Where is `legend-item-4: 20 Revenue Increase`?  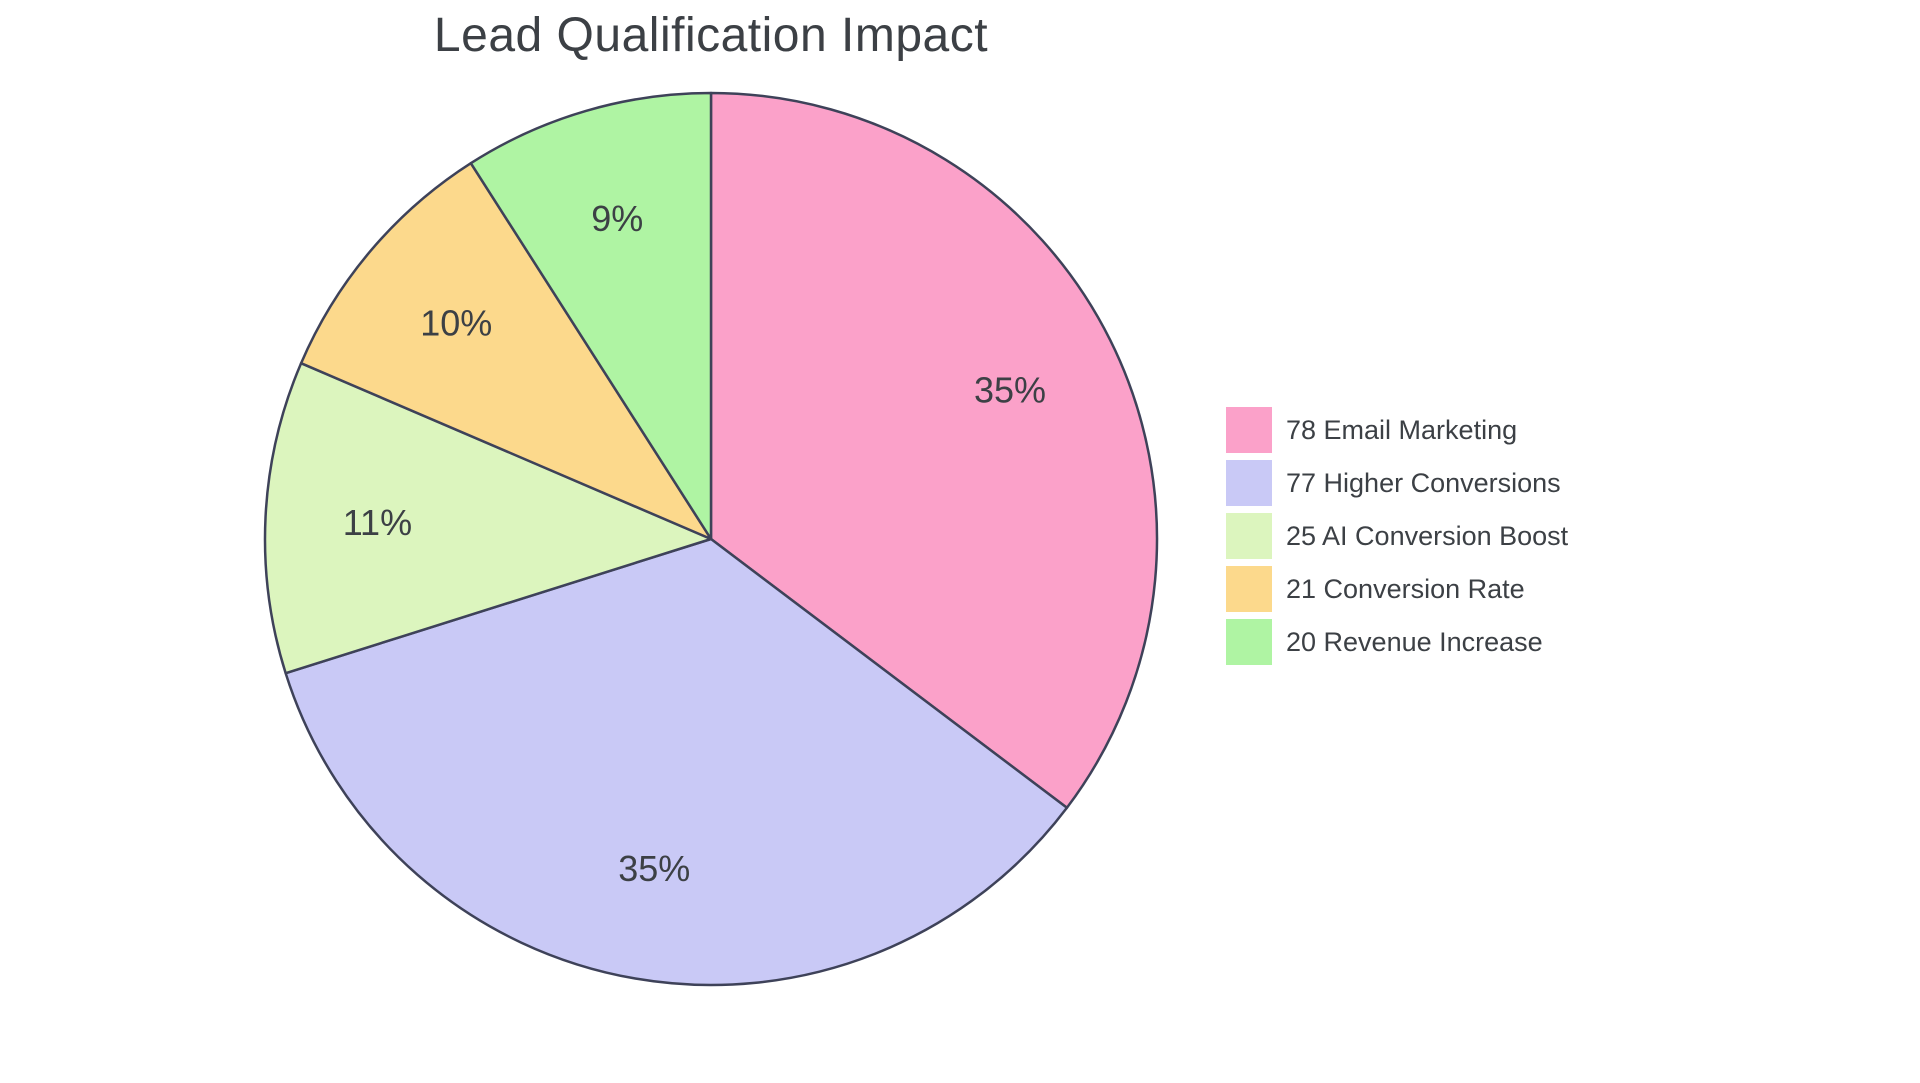
legend-item-4: 20 Revenue Increase is located at coordinates (1397, 642).